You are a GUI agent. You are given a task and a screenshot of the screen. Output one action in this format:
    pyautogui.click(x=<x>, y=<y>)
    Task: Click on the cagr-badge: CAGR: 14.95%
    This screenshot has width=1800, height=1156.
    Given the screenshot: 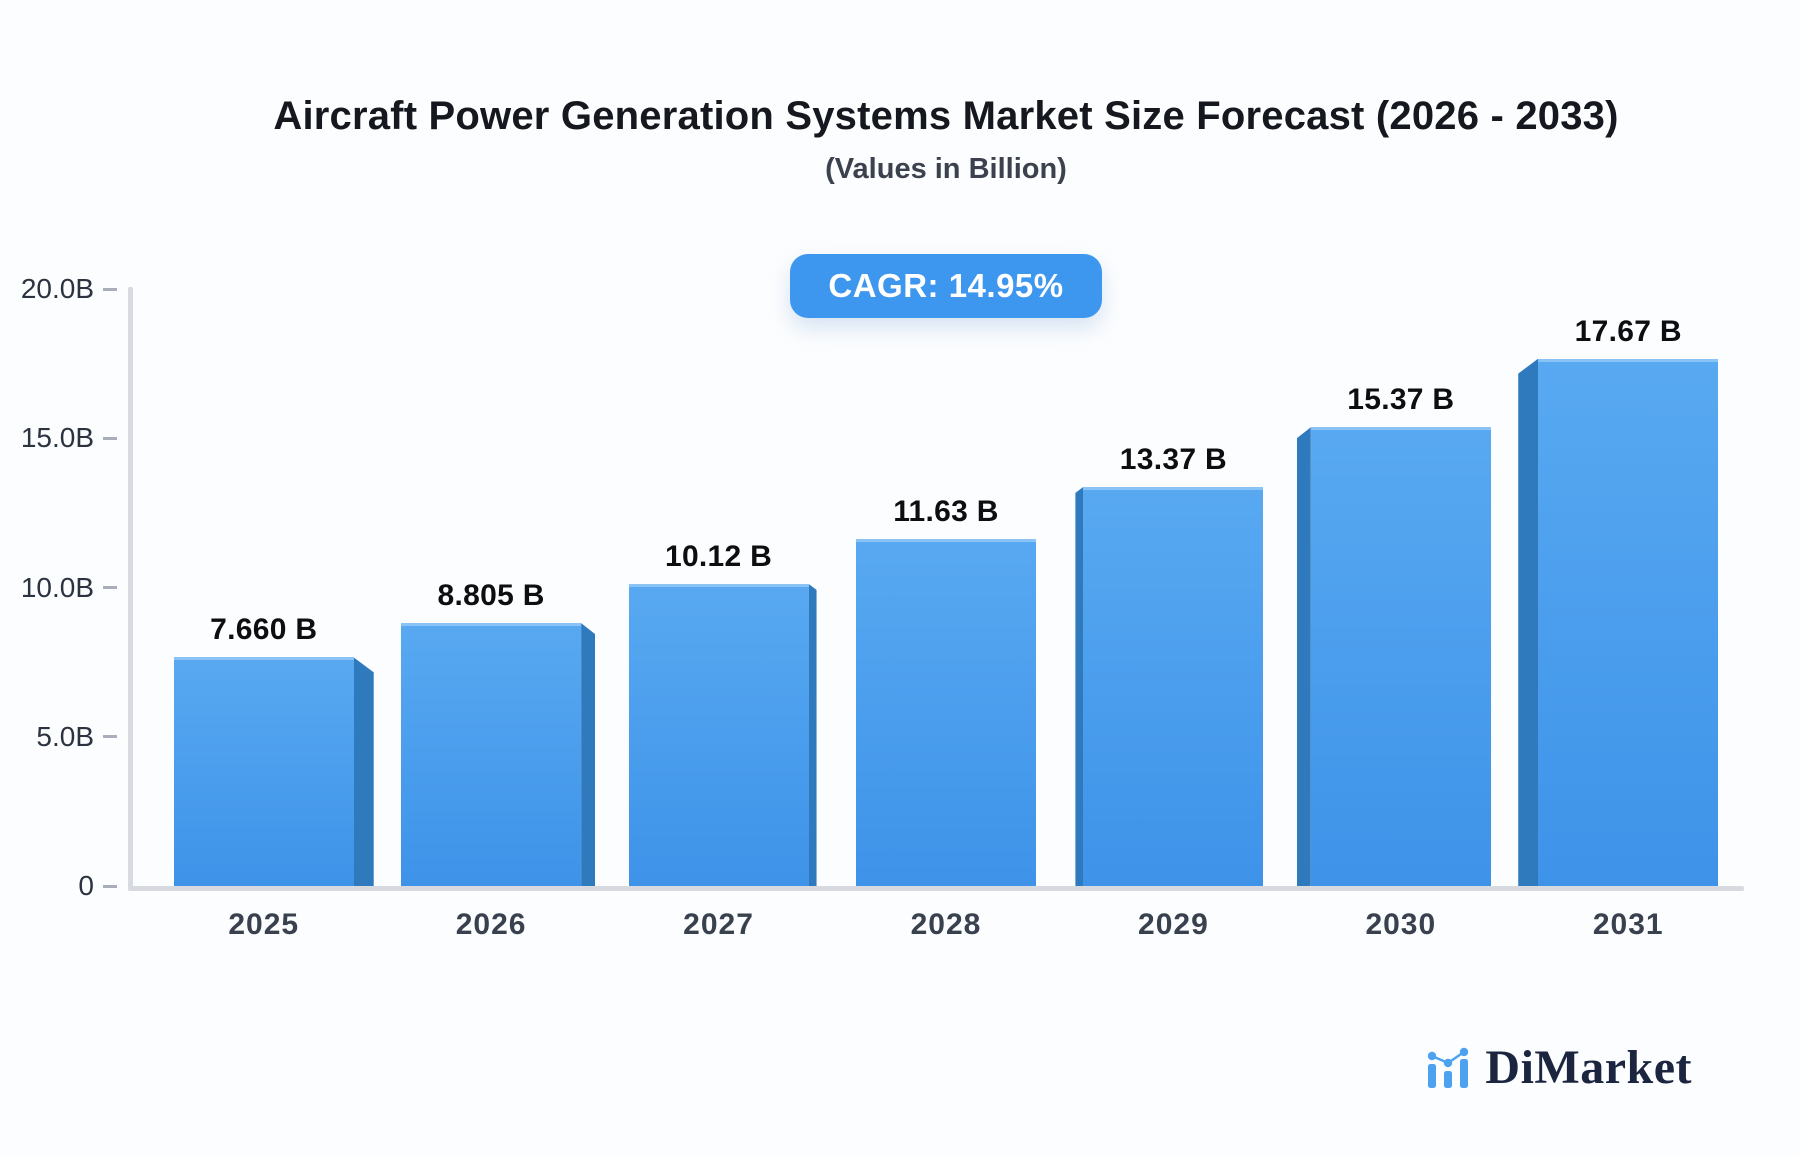 What is the action you would take?
    pyautogui.click(x=946, y=286)
    